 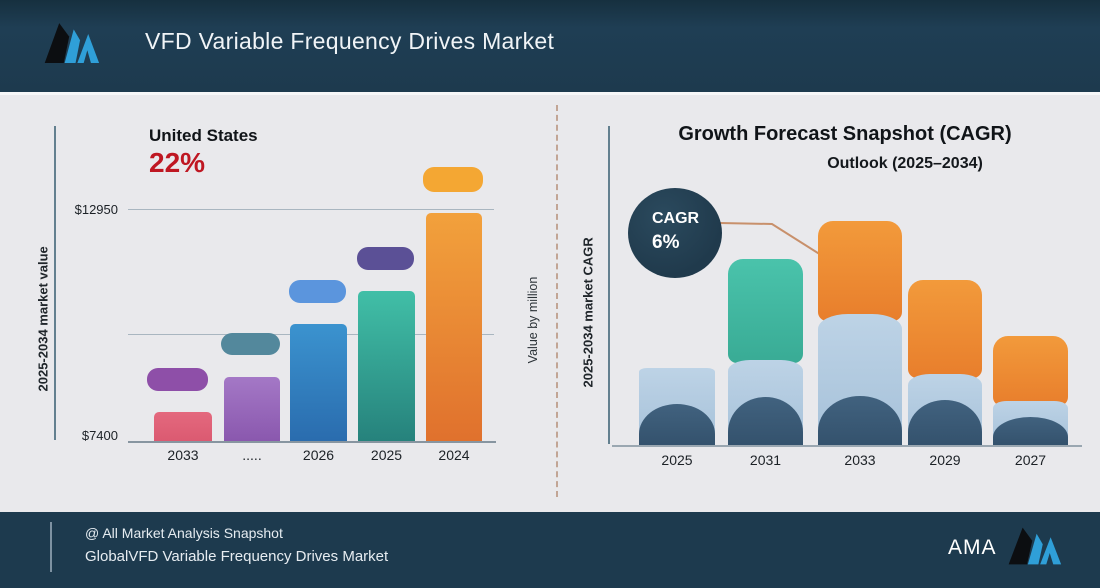 What do you see at coordinates (183, 426) in the screenshot?
I see `left-bar-2033` at bounding box center [183, 426].